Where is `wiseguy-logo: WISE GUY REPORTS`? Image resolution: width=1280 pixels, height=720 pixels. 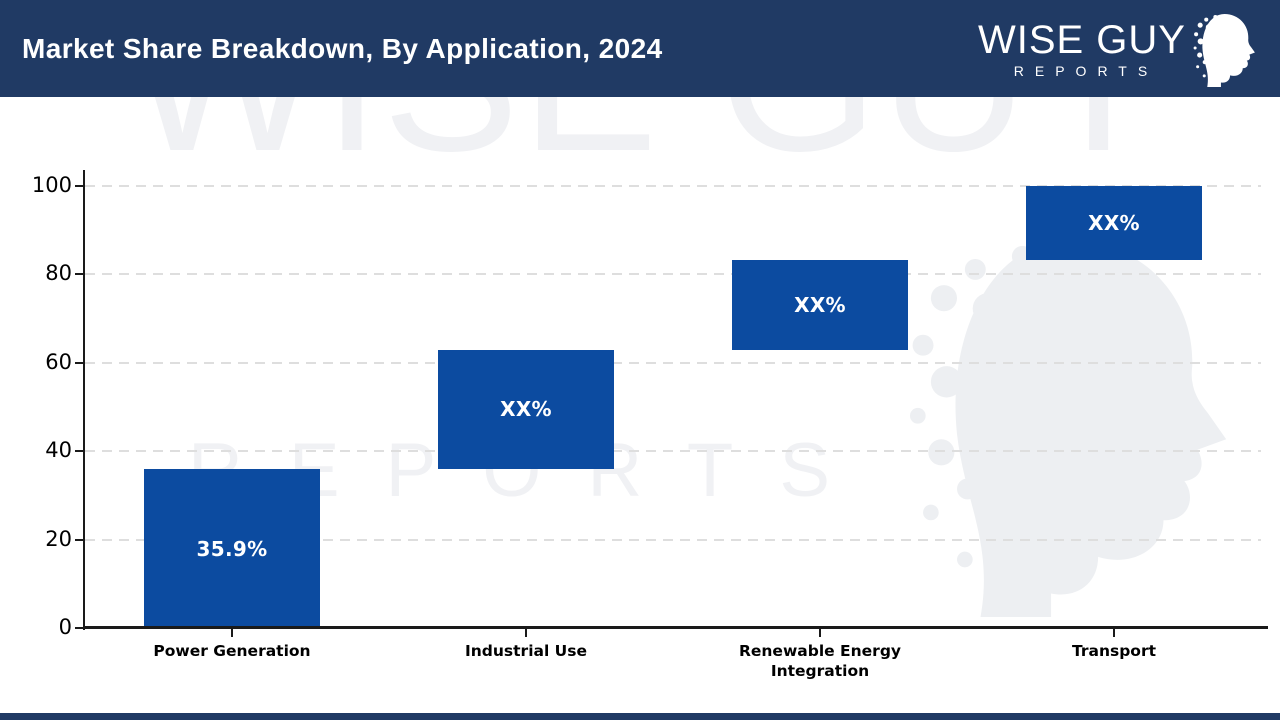 wiseguy-logo: WISE GUY REPORTS is located at coordinates (1118, 49).